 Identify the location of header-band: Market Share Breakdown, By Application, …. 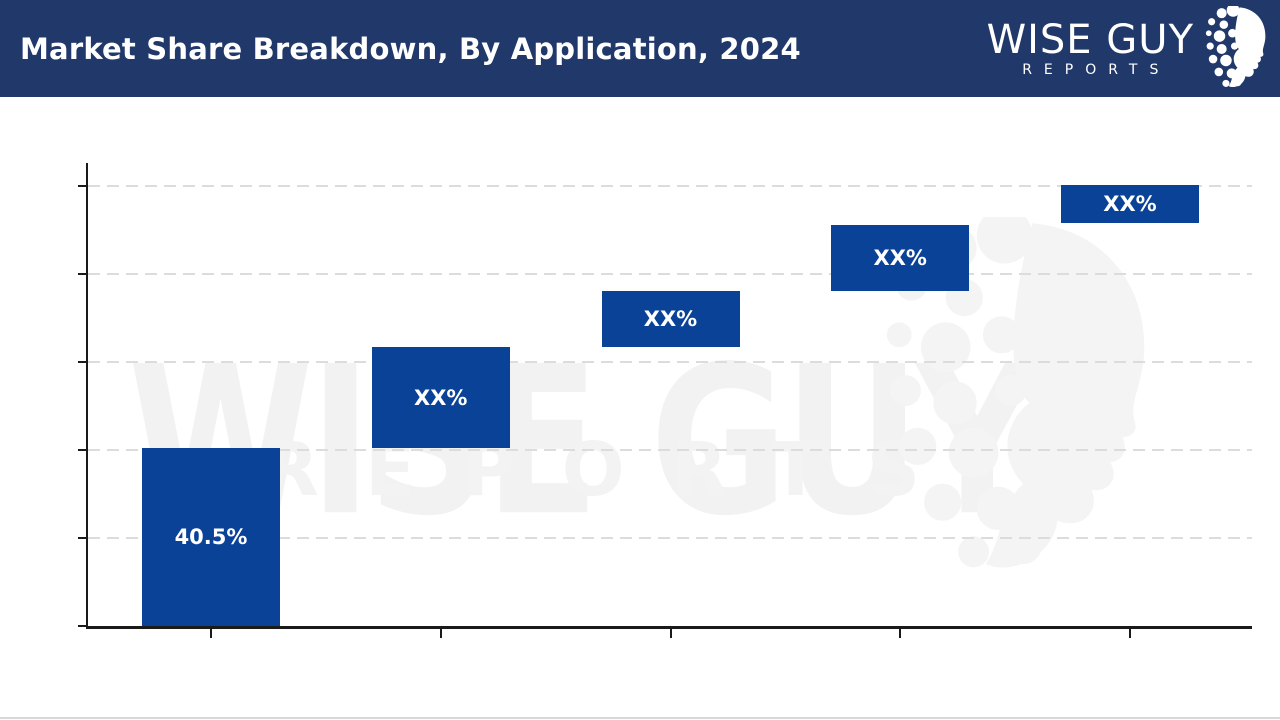
(640, 48).